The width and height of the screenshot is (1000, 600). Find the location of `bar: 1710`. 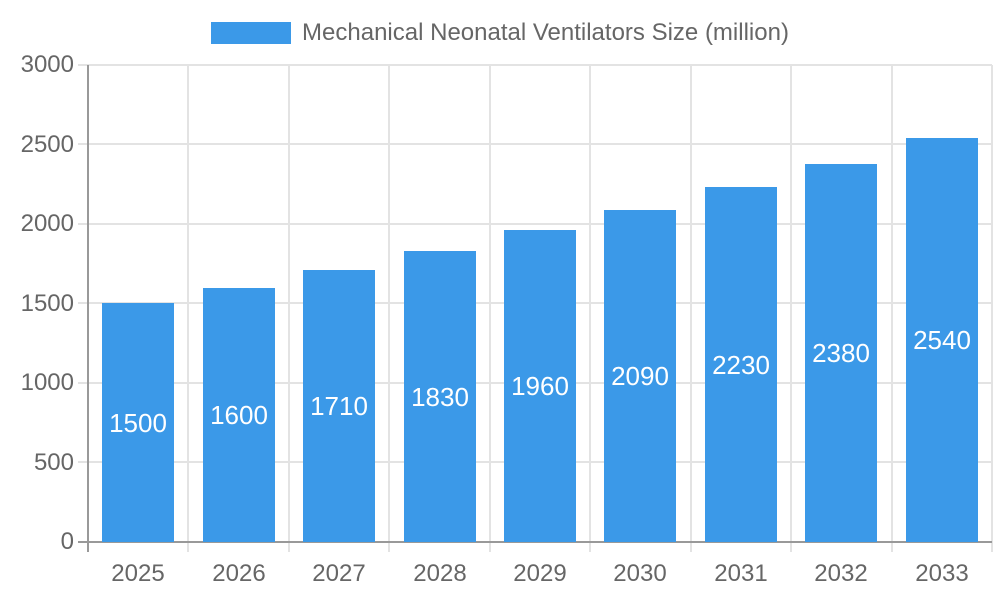

bar: 1710 is located at coordinates (339, 406).